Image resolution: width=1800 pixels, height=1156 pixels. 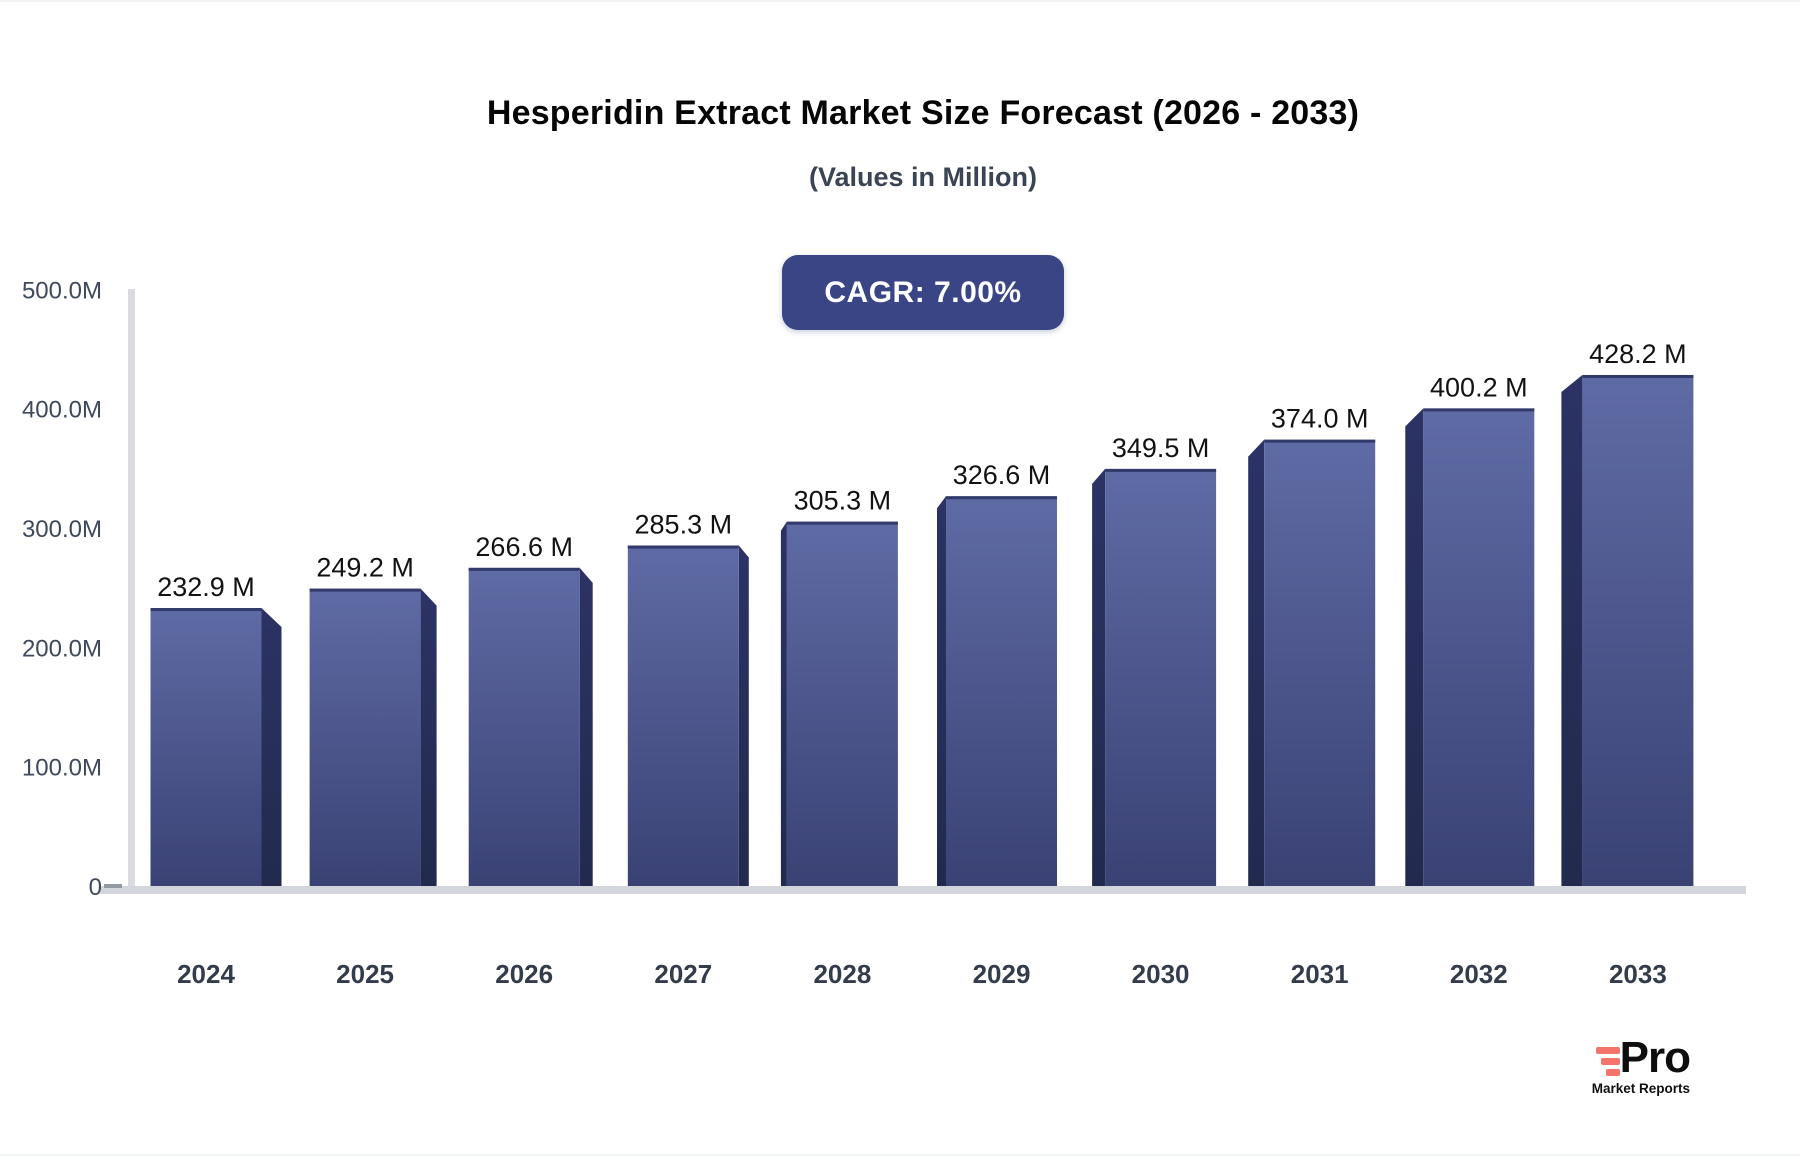 I want to click on x-axis-label-2029: 2029, so click(x=1002, y=974).